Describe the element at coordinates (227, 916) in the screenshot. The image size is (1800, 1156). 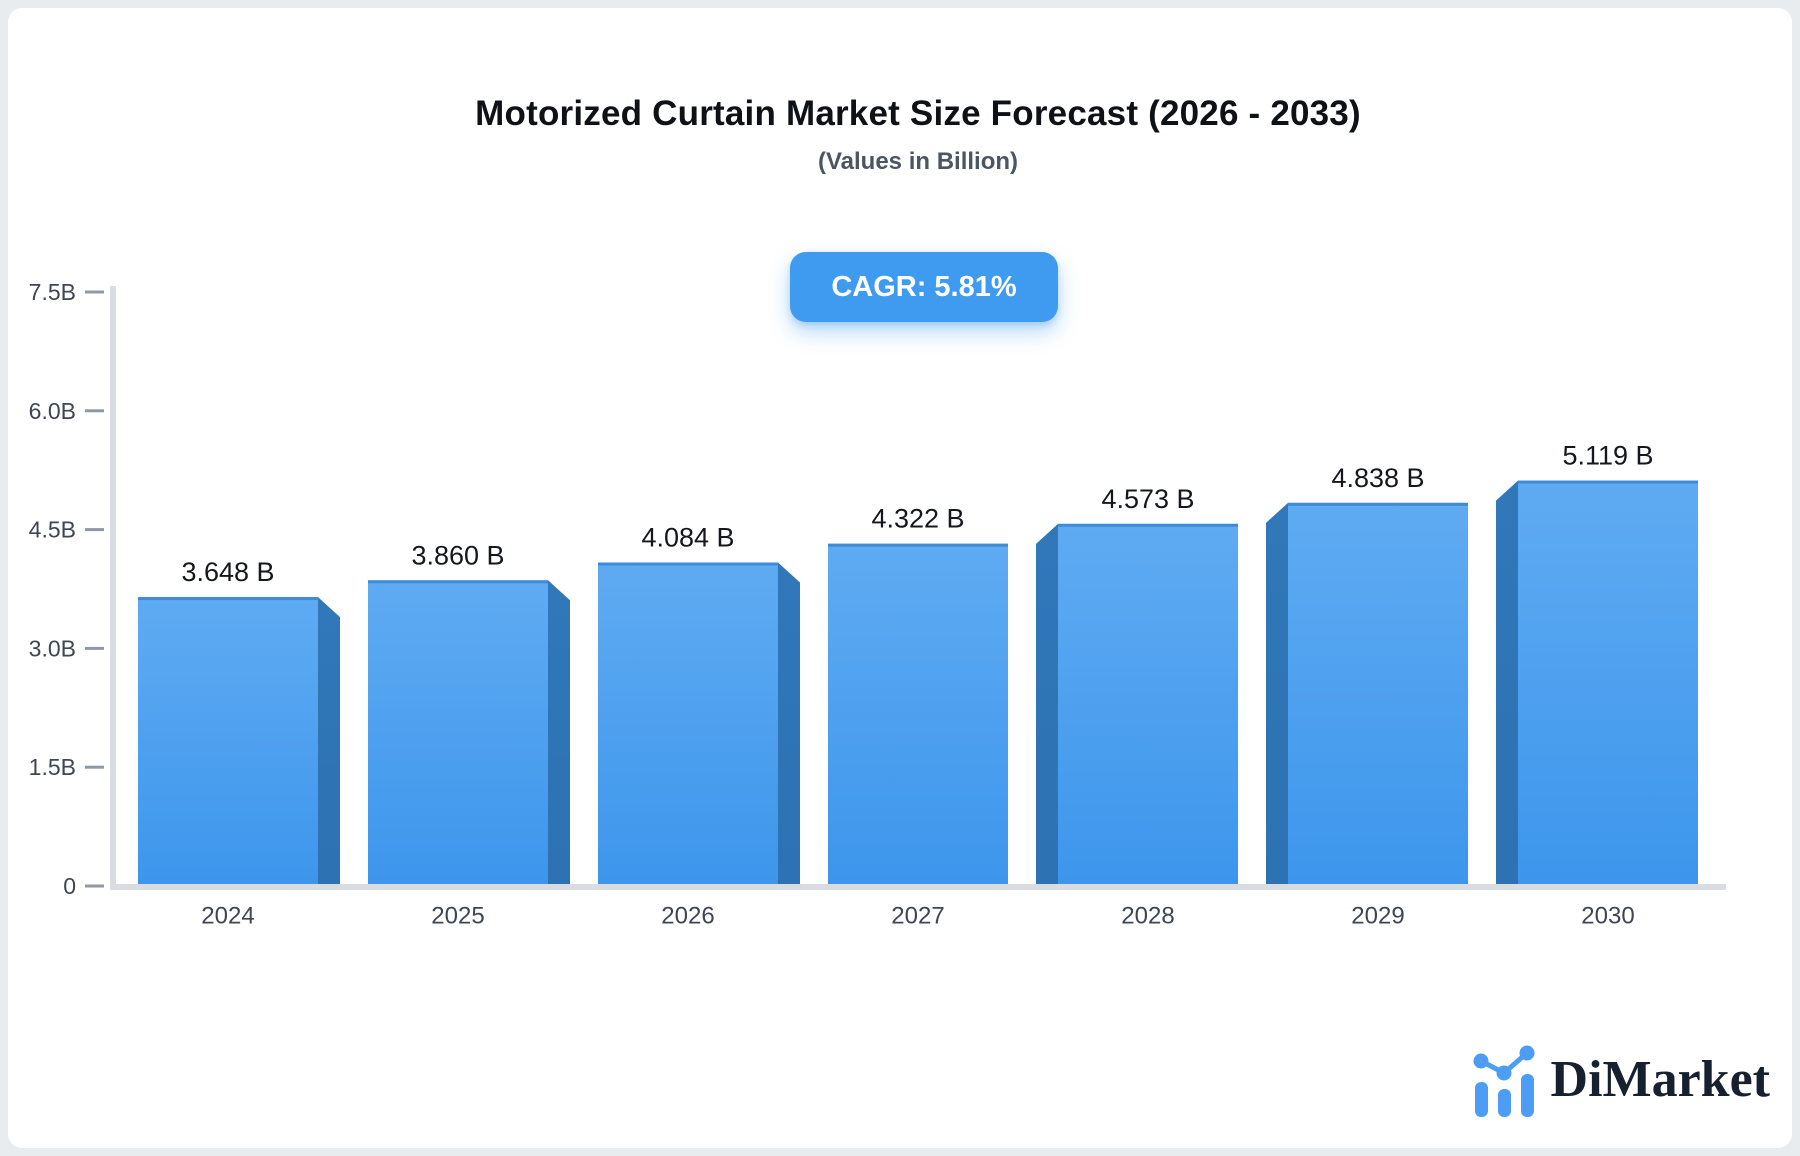
I see `x-category-label: 2024` at that location.